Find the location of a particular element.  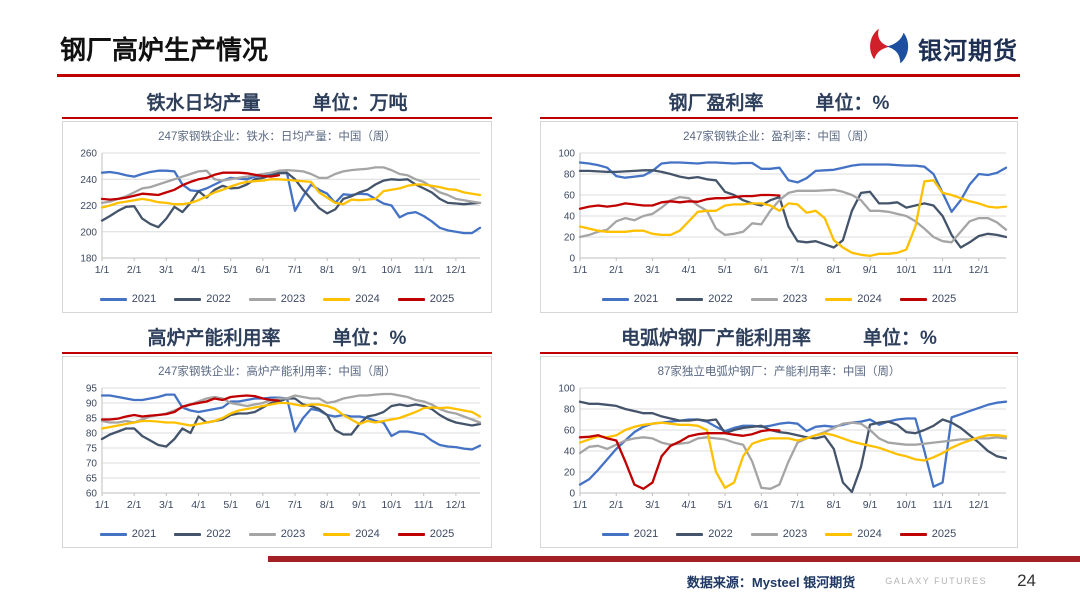

y-tick-label: 65 is located at coordinates (92, 479).